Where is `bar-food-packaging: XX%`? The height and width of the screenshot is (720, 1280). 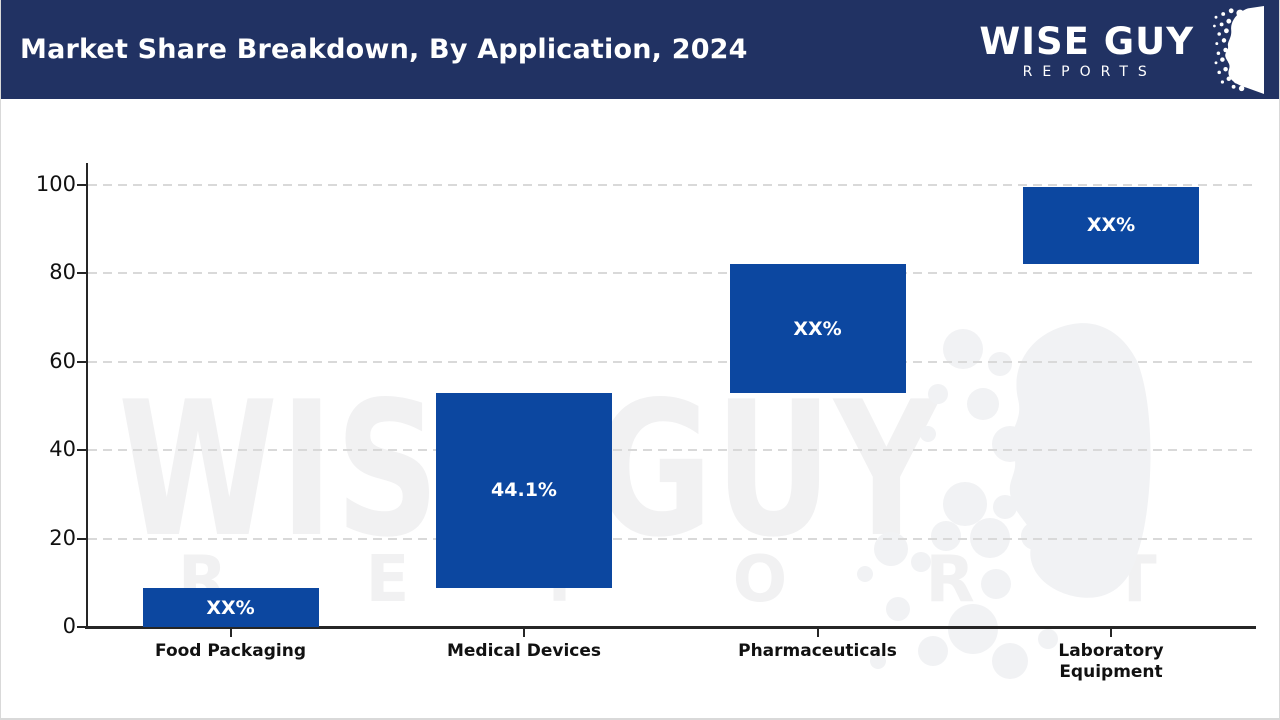
bar-food-packaging: XX% is located at coordinates (230, 607).